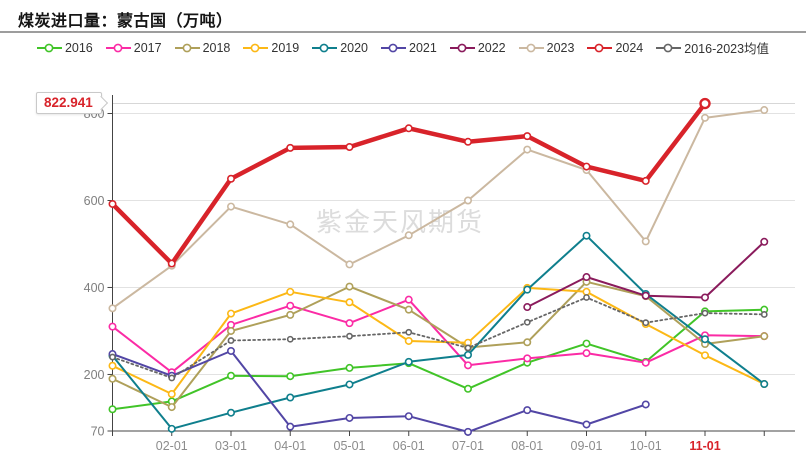 The image size is (806, 460). I want to click on legend-item-2016-2023均值: 2016-2023均值, so click(712, 47).